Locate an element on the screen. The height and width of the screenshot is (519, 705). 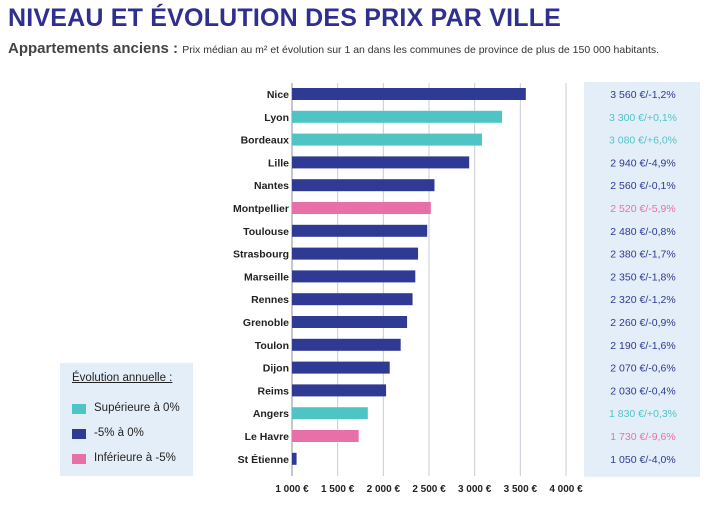
data-label: 2 190 €/-1,6% is located at coordinates (642, 346).